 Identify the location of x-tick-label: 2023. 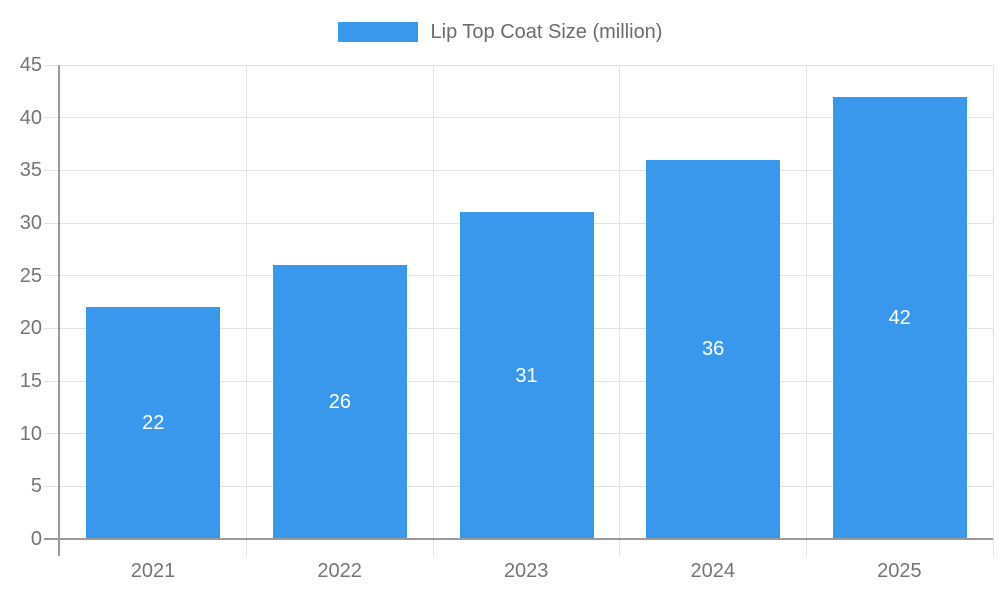
(526, 571).